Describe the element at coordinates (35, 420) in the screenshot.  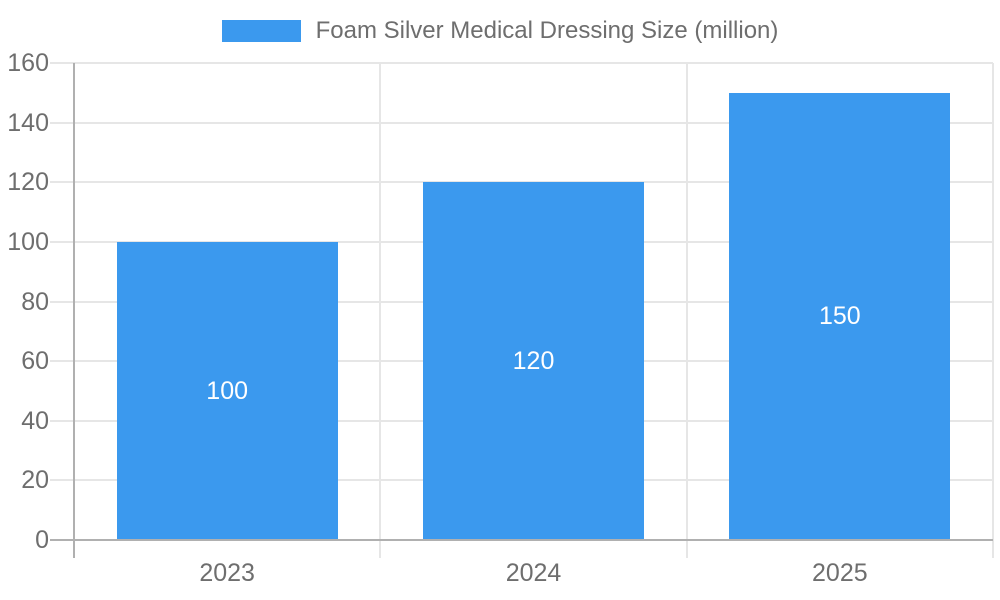
I see `y-axis-tick-label: 40` at that location.